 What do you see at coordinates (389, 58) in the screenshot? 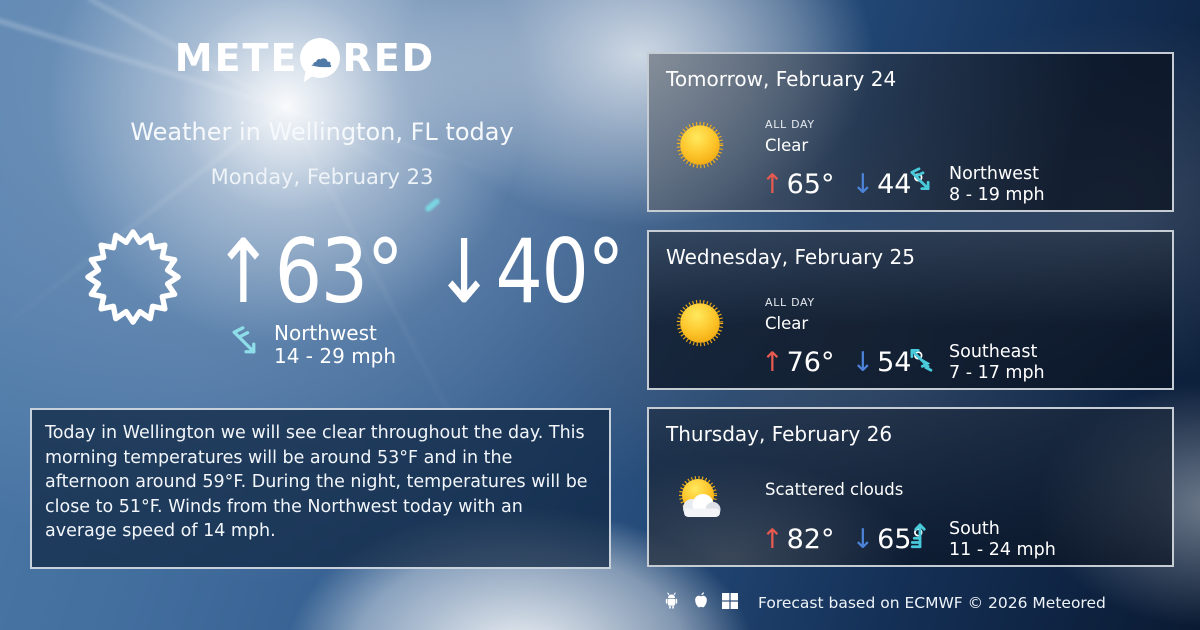
I see `logo-text-right: RED` at bounding box center [389, 58].